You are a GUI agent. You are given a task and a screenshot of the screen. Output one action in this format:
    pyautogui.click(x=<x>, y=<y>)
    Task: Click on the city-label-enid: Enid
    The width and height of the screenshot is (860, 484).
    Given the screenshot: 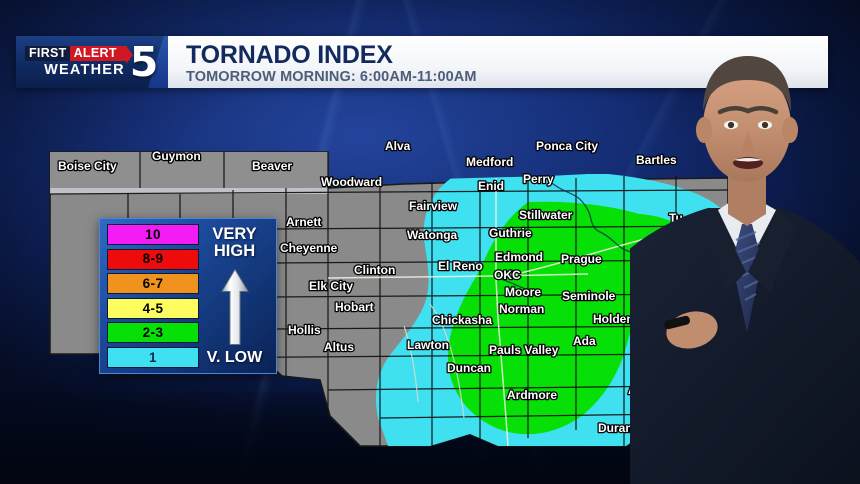 What is the action you would take?
    pyautogui.click(x=491, y=186)
    